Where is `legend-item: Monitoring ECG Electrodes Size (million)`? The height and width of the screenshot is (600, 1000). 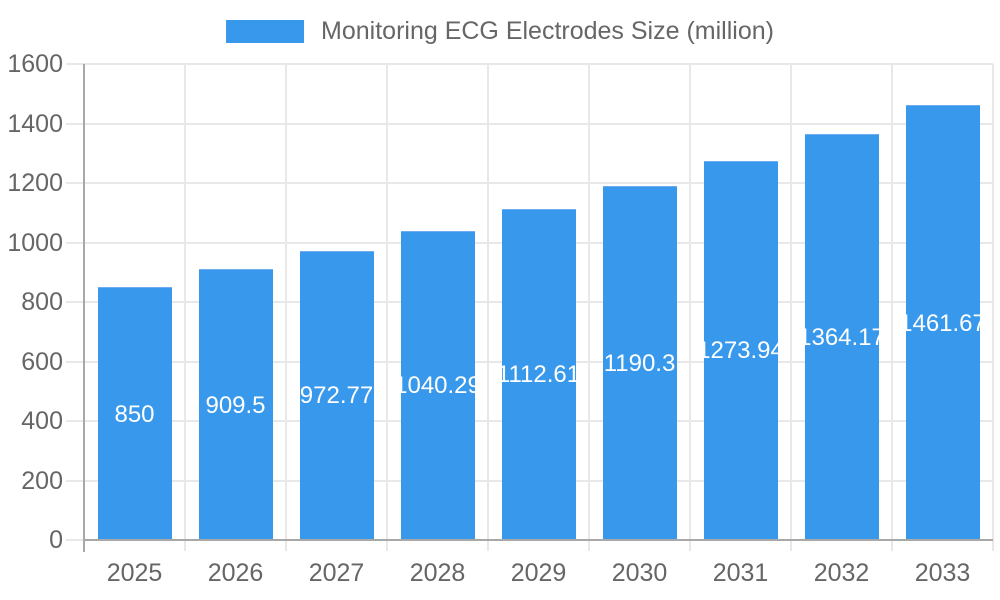 legend-item: Monitoring ECG Electrodes Size (million) is located at coordinates (500, 31).